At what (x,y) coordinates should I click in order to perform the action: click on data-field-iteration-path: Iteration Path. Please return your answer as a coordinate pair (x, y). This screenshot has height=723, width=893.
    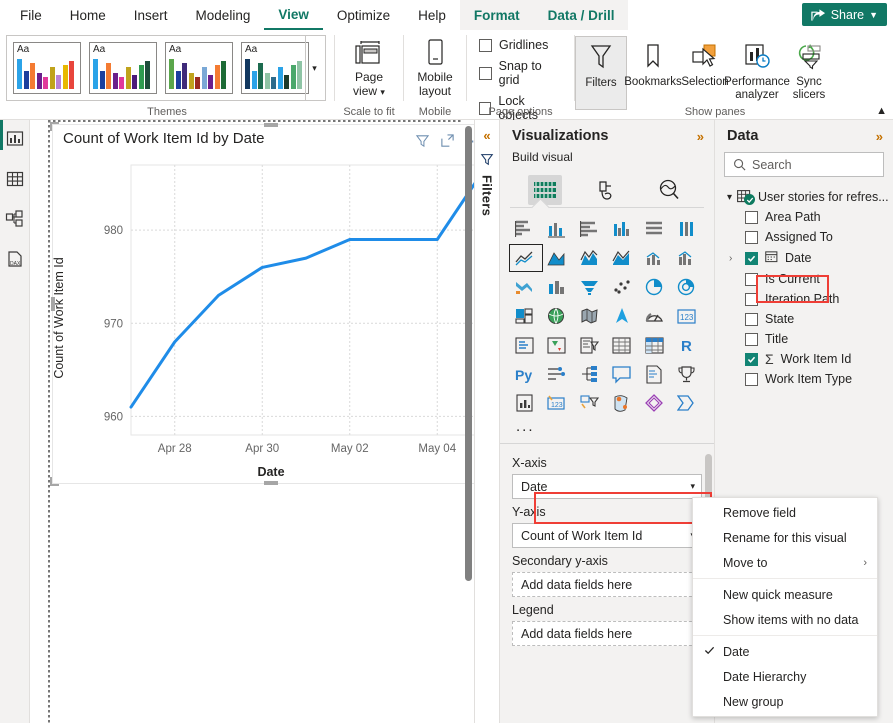
    Looking at the image, I should click on (804, 299).